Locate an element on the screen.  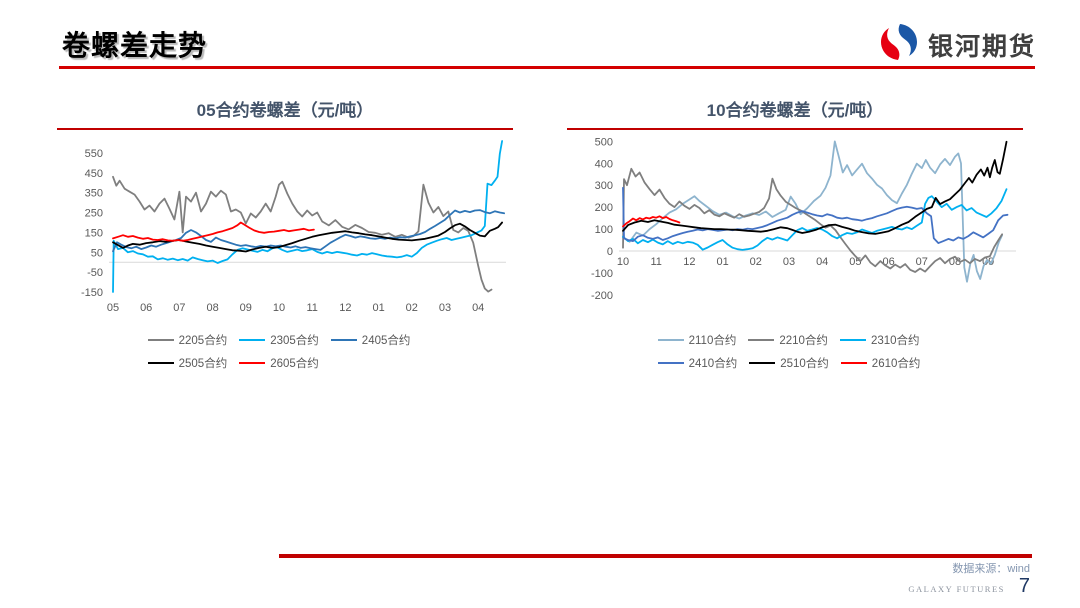
footer-rule is located at coordinates (655, 556).